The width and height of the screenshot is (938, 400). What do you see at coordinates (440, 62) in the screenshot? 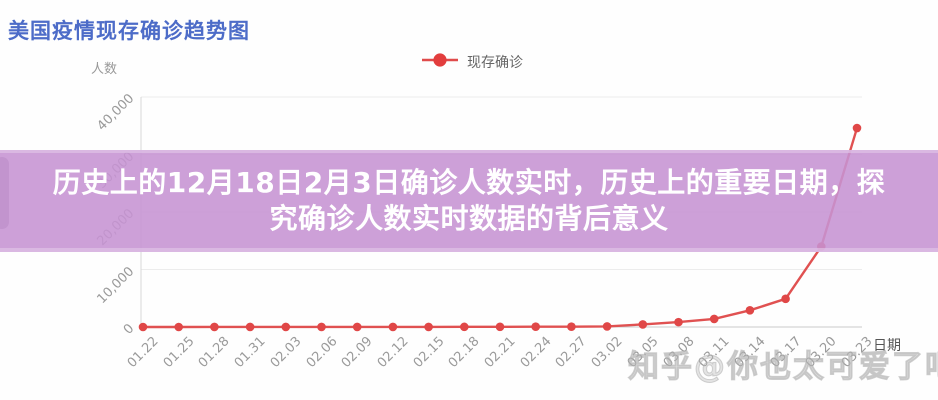
I see `legend-line-dot-icon` at bounding box center [440, 62].